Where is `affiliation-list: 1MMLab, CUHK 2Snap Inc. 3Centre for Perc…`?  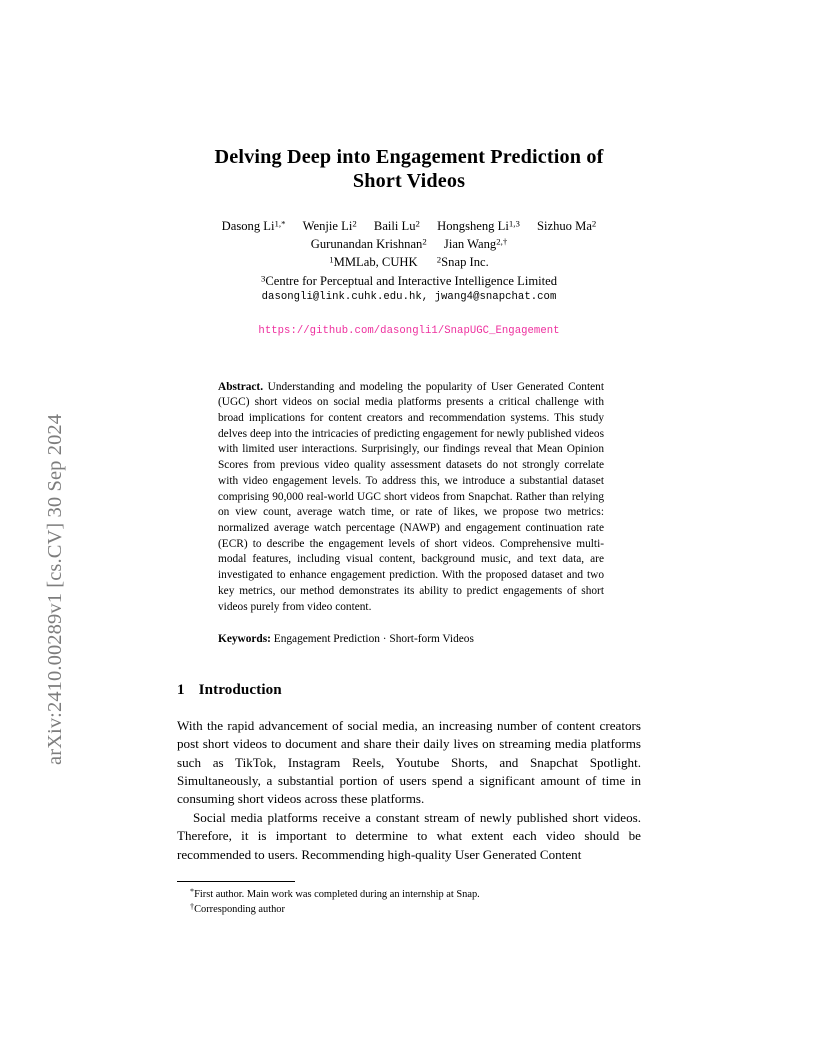 affiliation-list: 1MMLab, CUHK 2Snap Inc. 3Centre for Perc… is located at coordinates (409, 271).